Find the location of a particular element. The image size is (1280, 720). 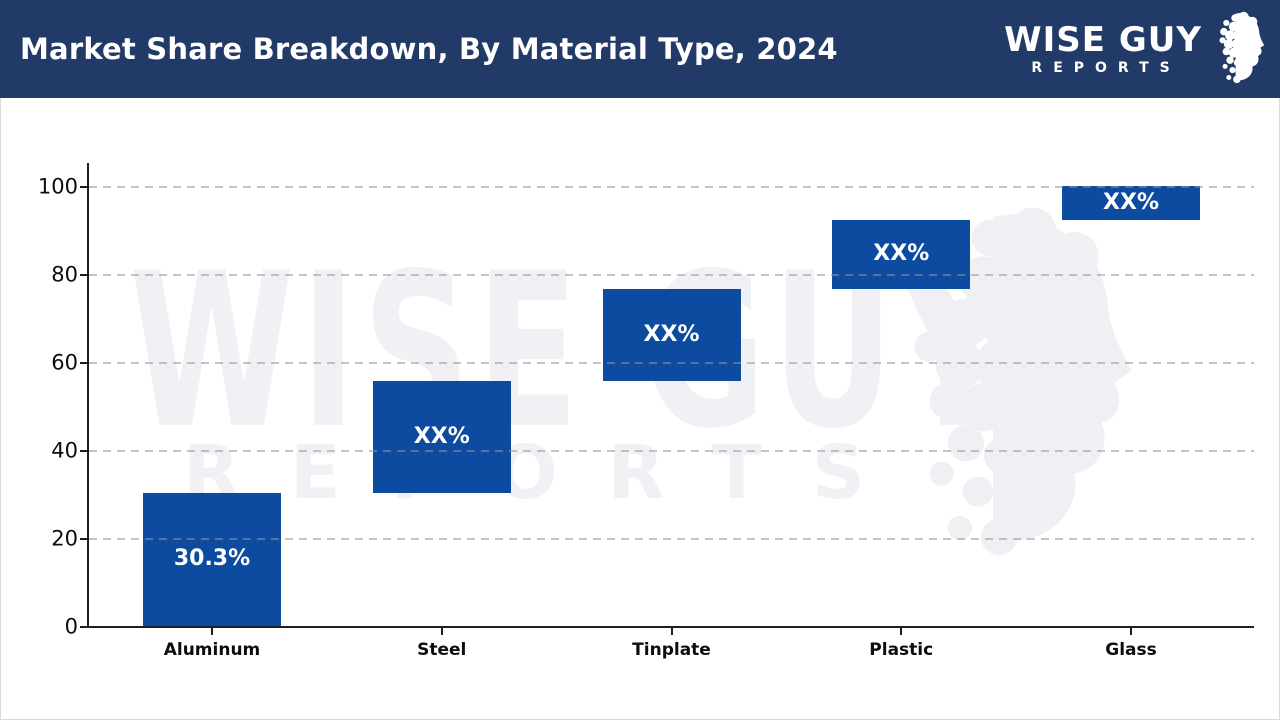

bar-glass: XX% is located at coordinates (1131, 203).